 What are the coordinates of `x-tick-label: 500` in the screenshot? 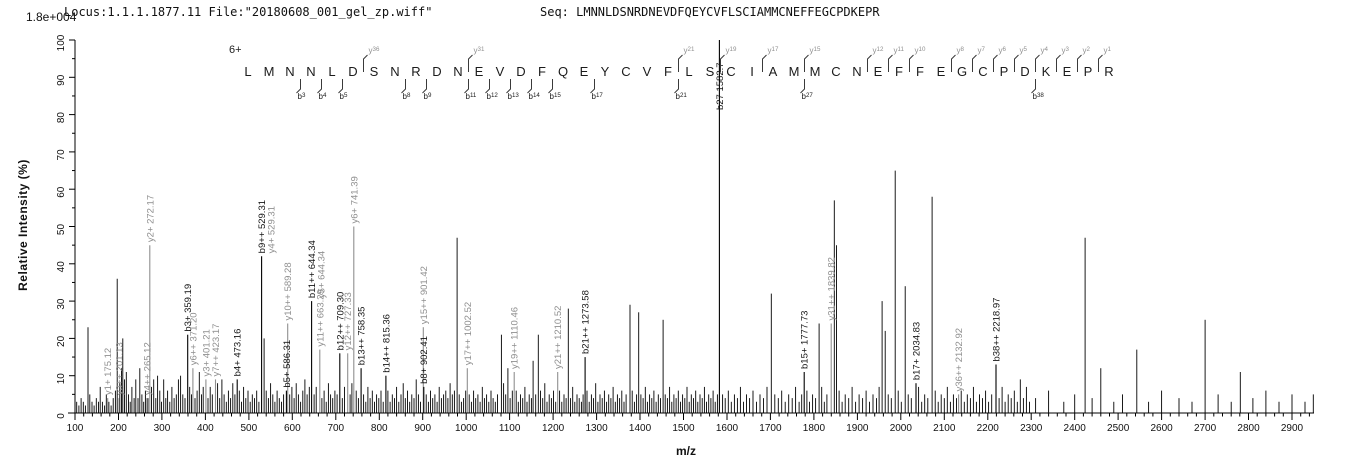 It's located at (249, 428).